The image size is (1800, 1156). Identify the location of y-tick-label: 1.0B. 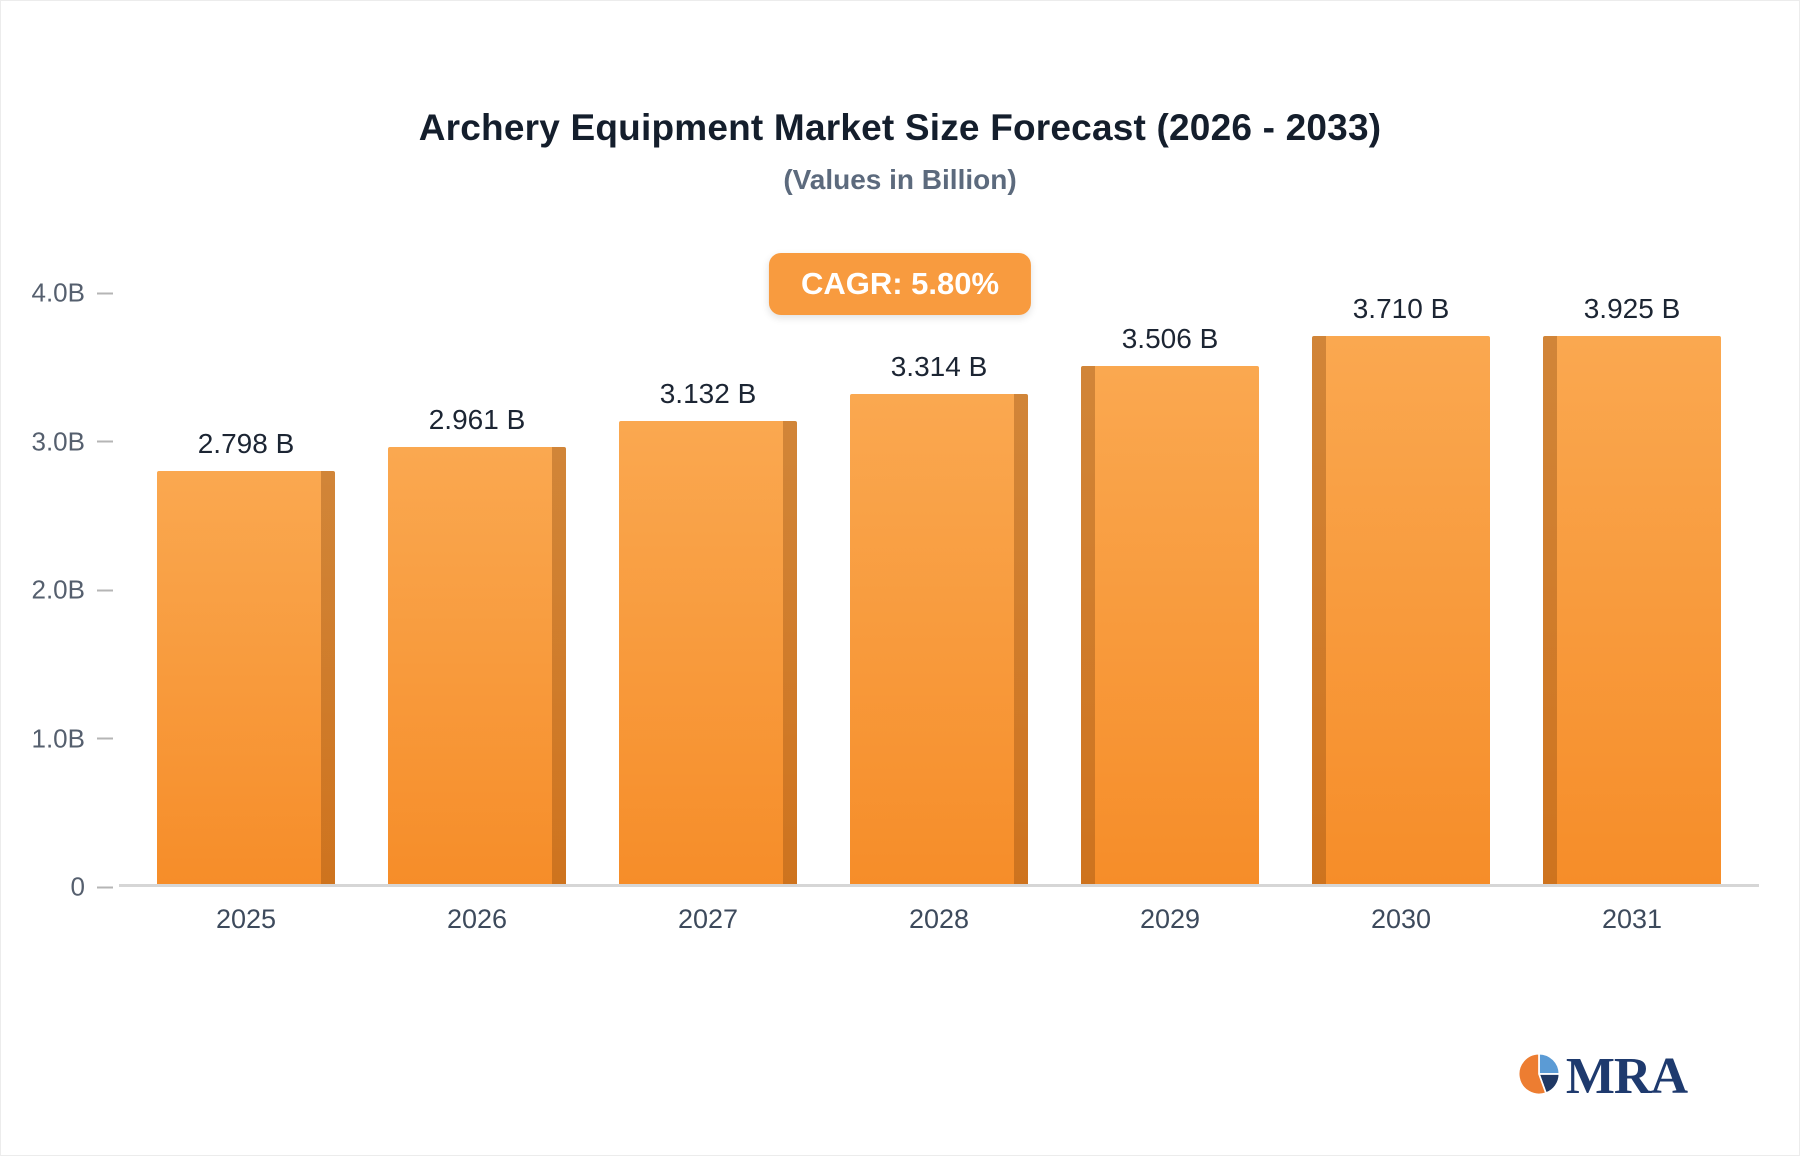
(58, 738).